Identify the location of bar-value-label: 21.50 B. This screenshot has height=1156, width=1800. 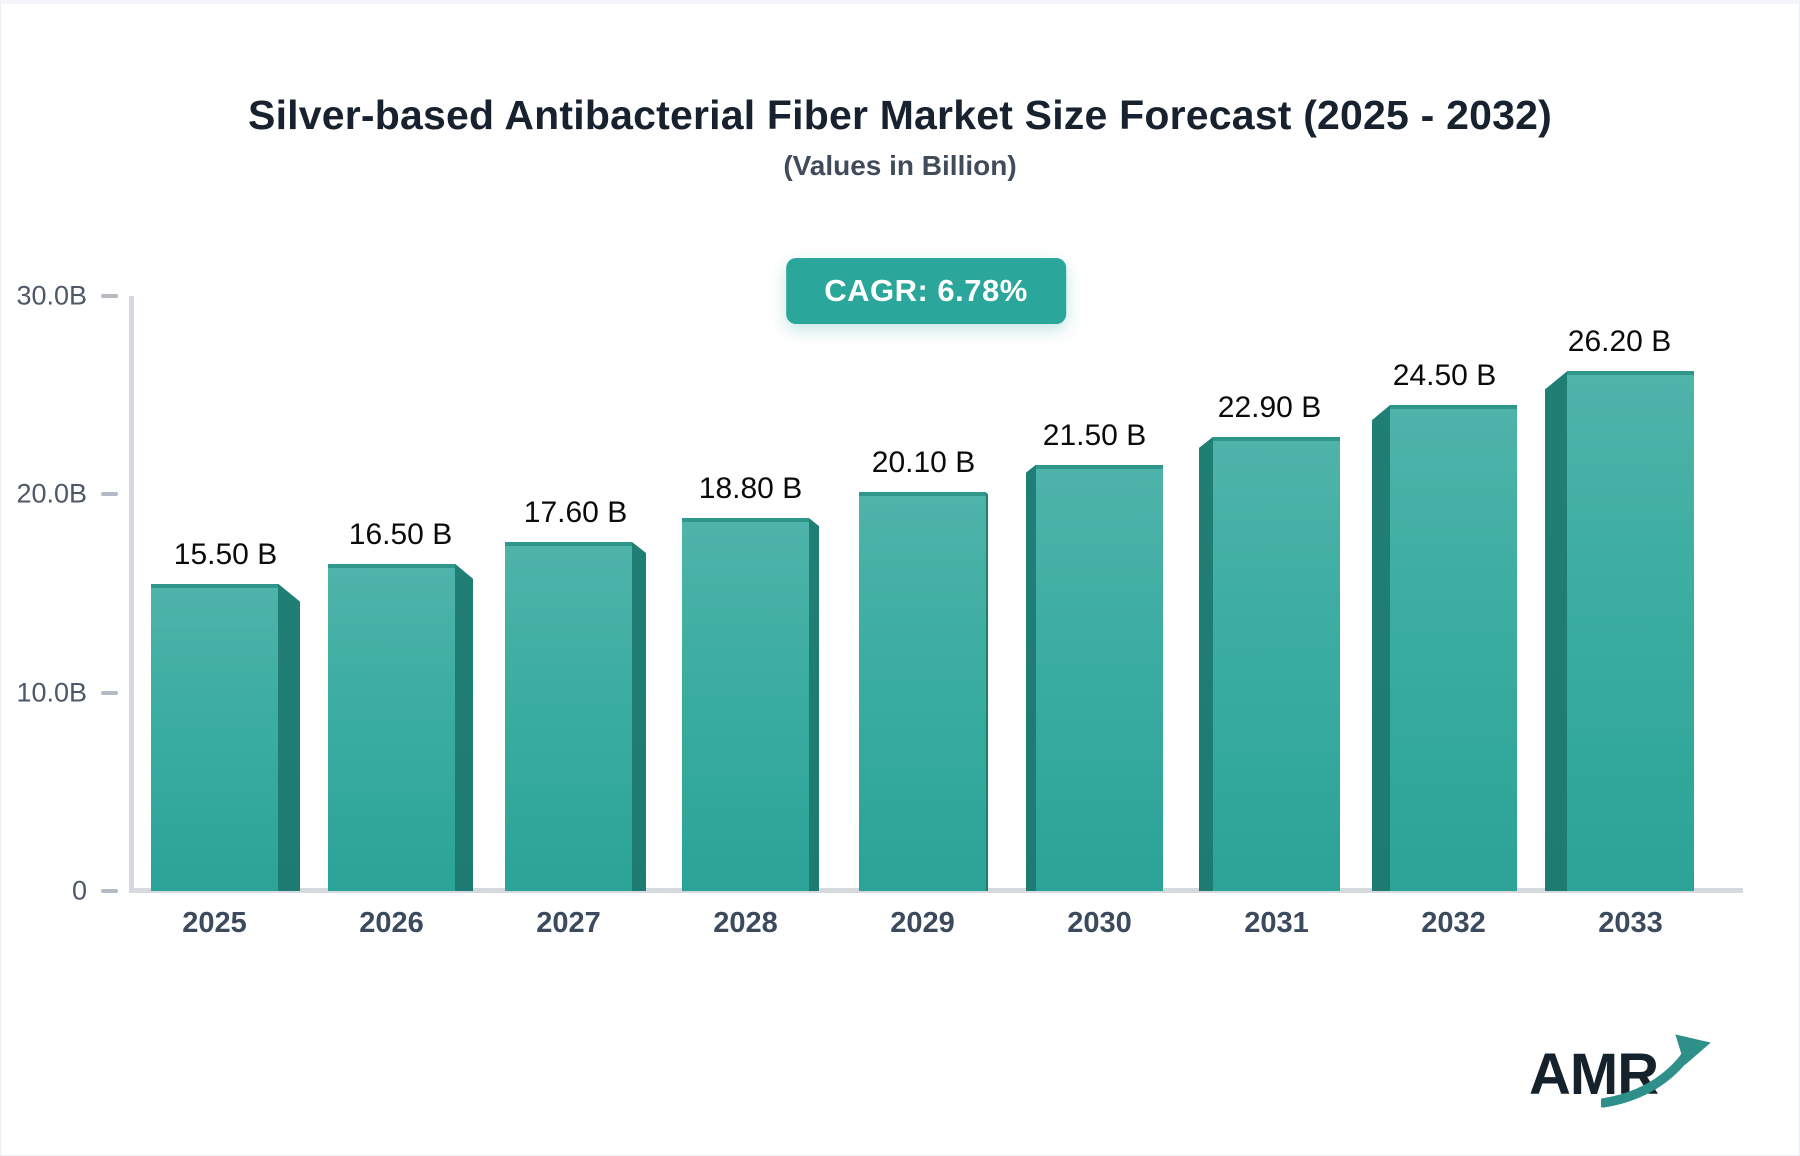
(1094, 435).